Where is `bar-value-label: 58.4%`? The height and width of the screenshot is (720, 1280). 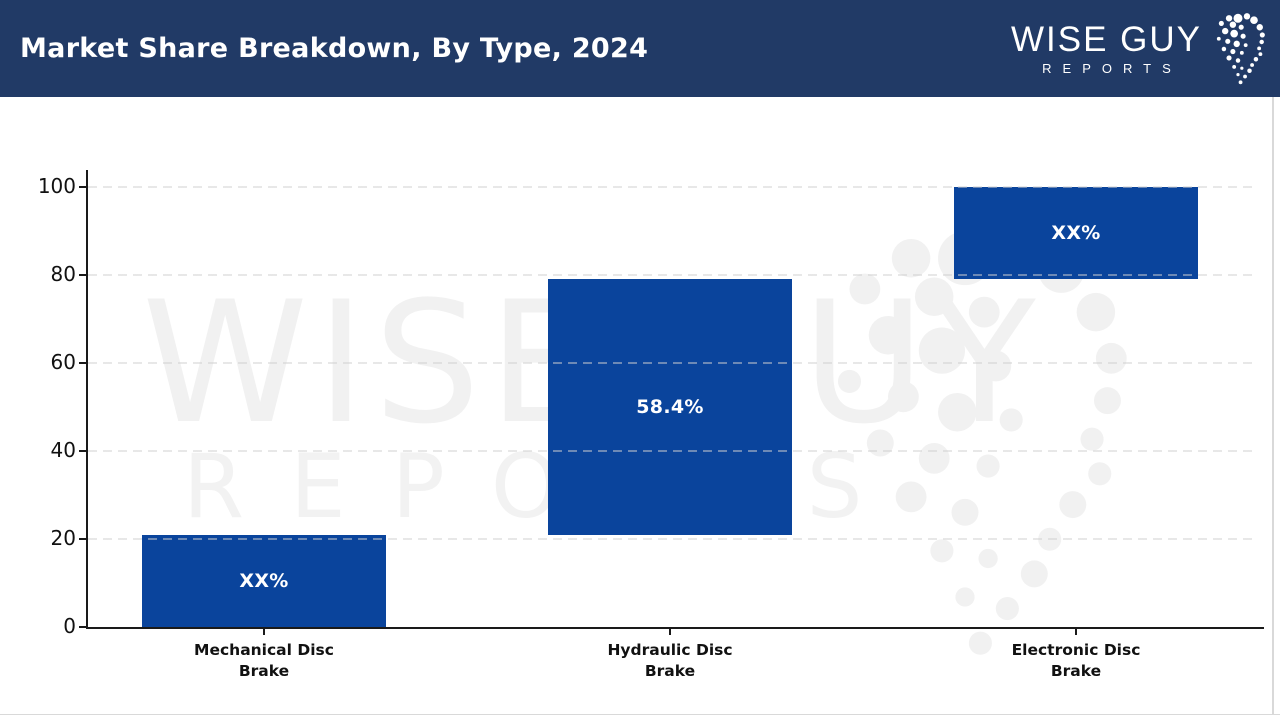 bar-value-label: 58.4% is located at coordinates (670, 406).